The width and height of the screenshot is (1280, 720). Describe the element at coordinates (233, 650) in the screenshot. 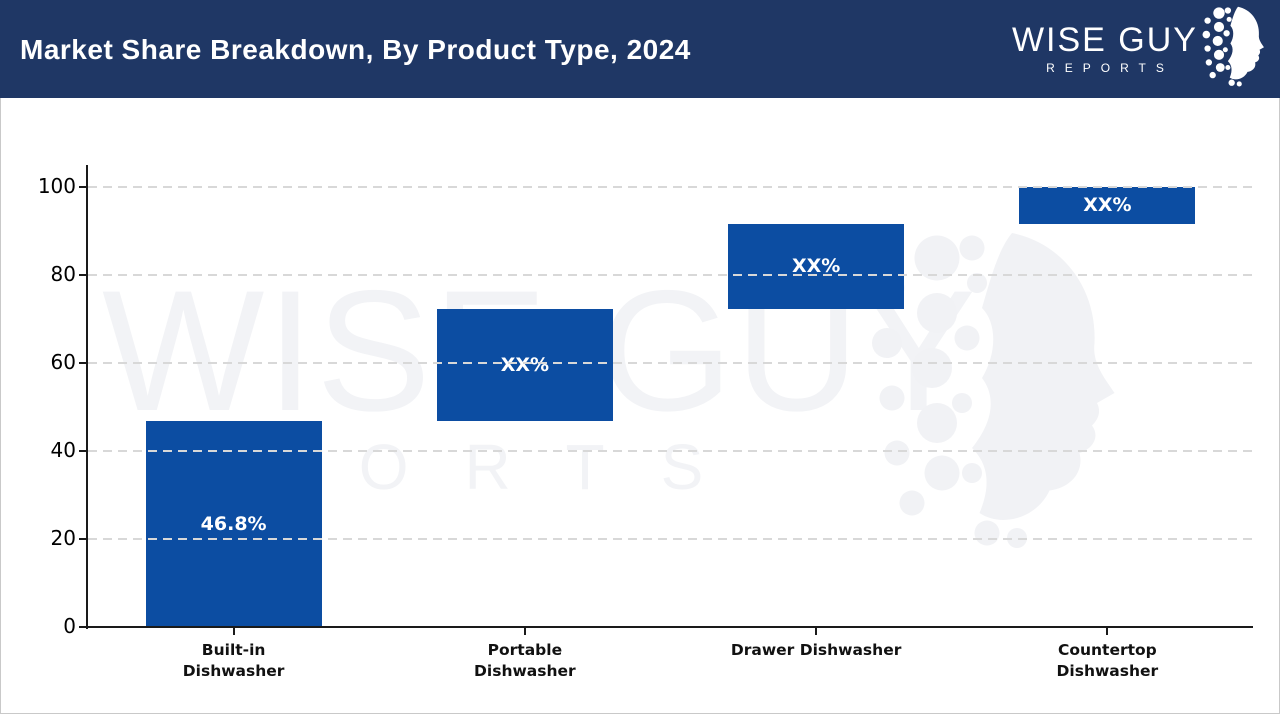

I see `category-label-line: Built-in` at that location.